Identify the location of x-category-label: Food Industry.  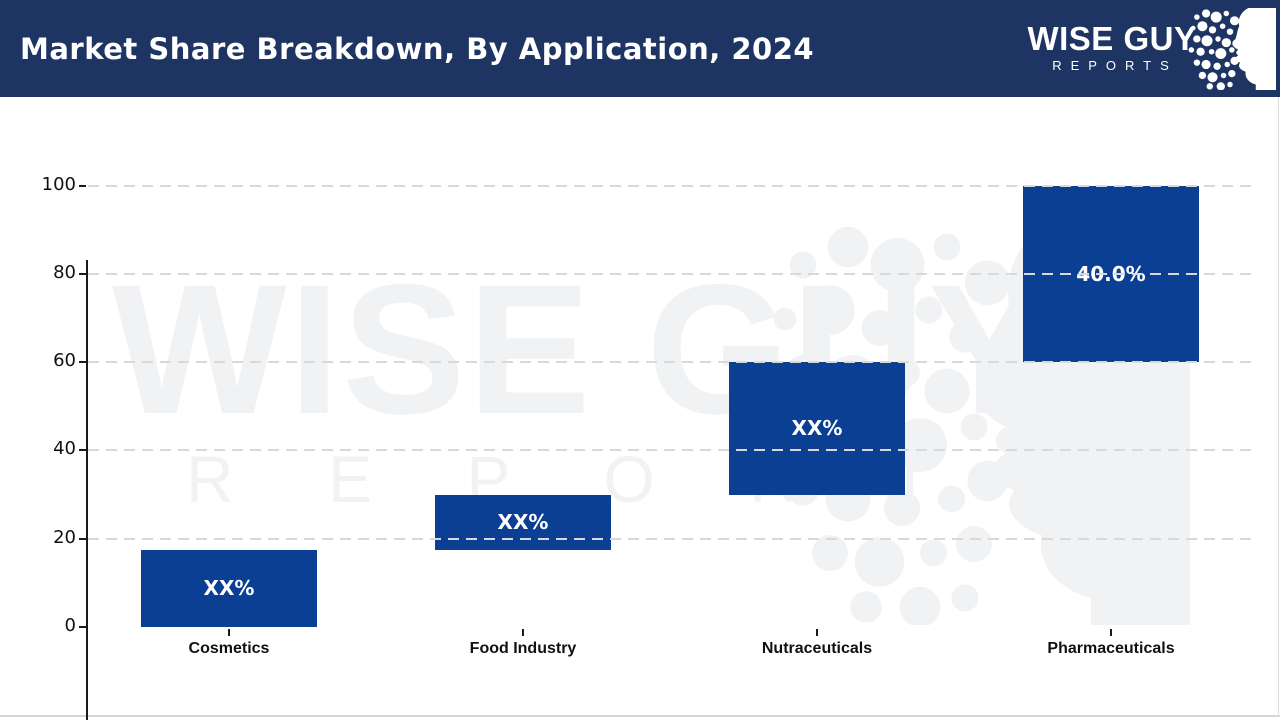
(523, 648).